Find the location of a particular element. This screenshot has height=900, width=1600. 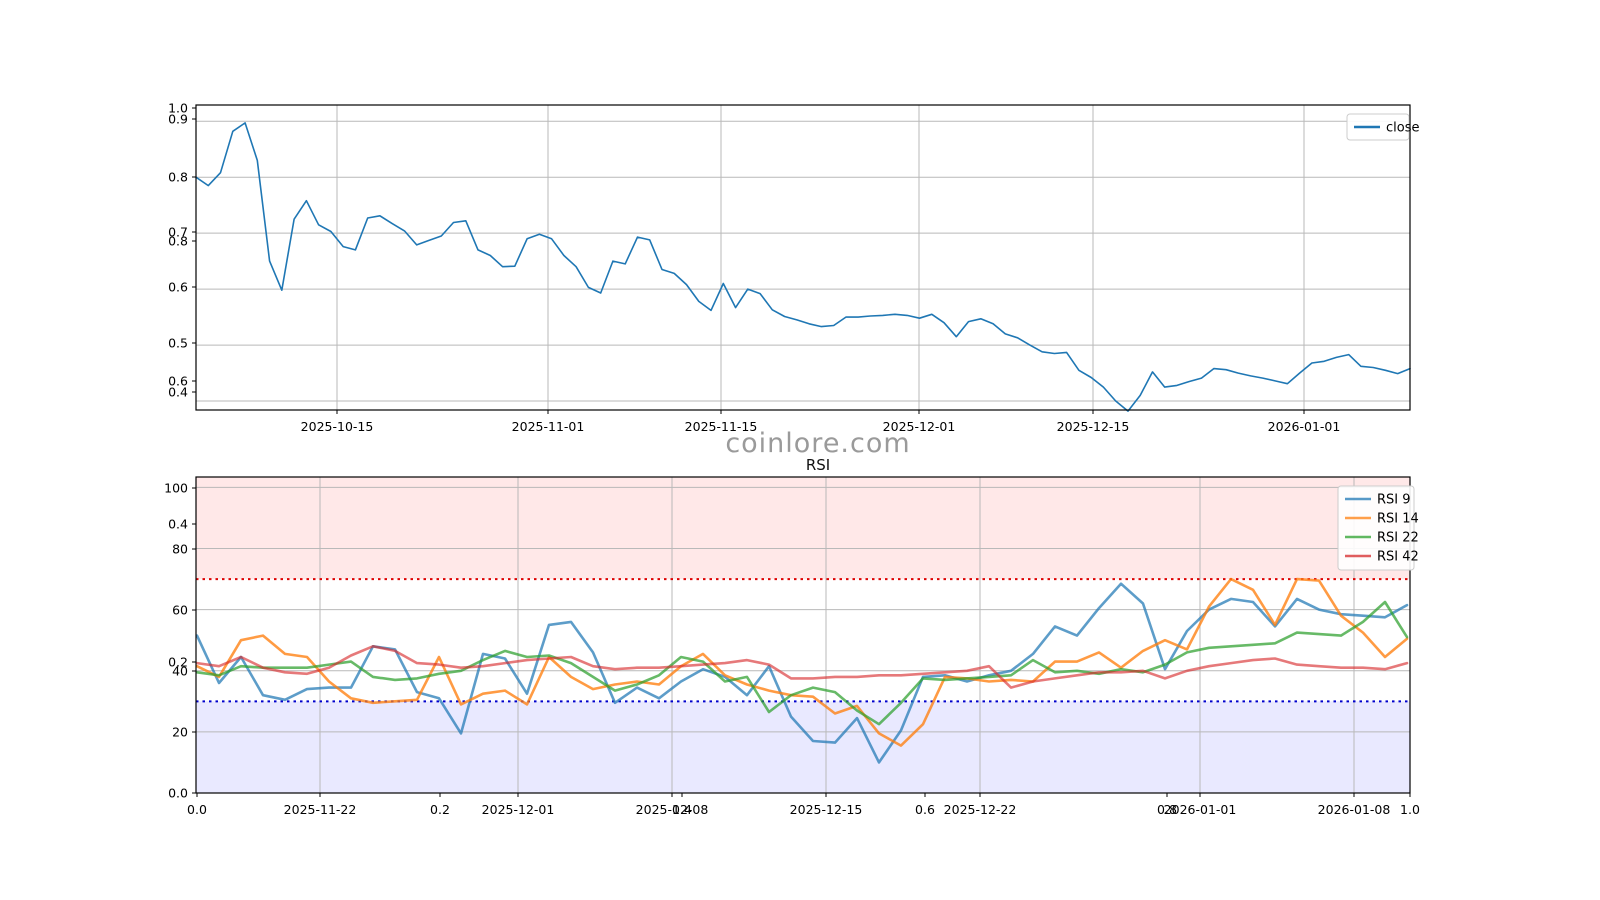

rsi42-line is located at coordinates (802, 666).